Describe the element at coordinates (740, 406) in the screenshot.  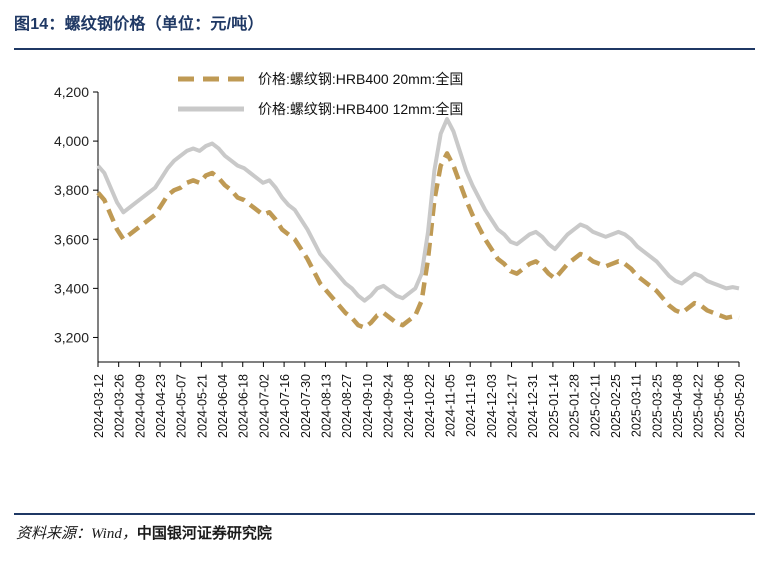
I see `svg-text: 2025-05-20` at that location.